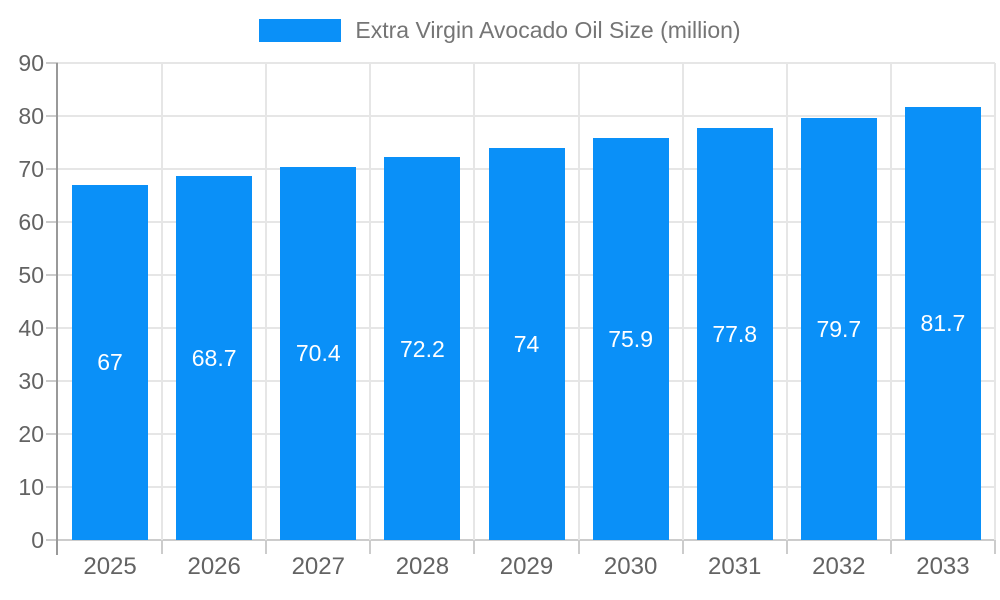 This screenshot has width=1000, height=600. I want to click on bar-2029, so click(526, 343).